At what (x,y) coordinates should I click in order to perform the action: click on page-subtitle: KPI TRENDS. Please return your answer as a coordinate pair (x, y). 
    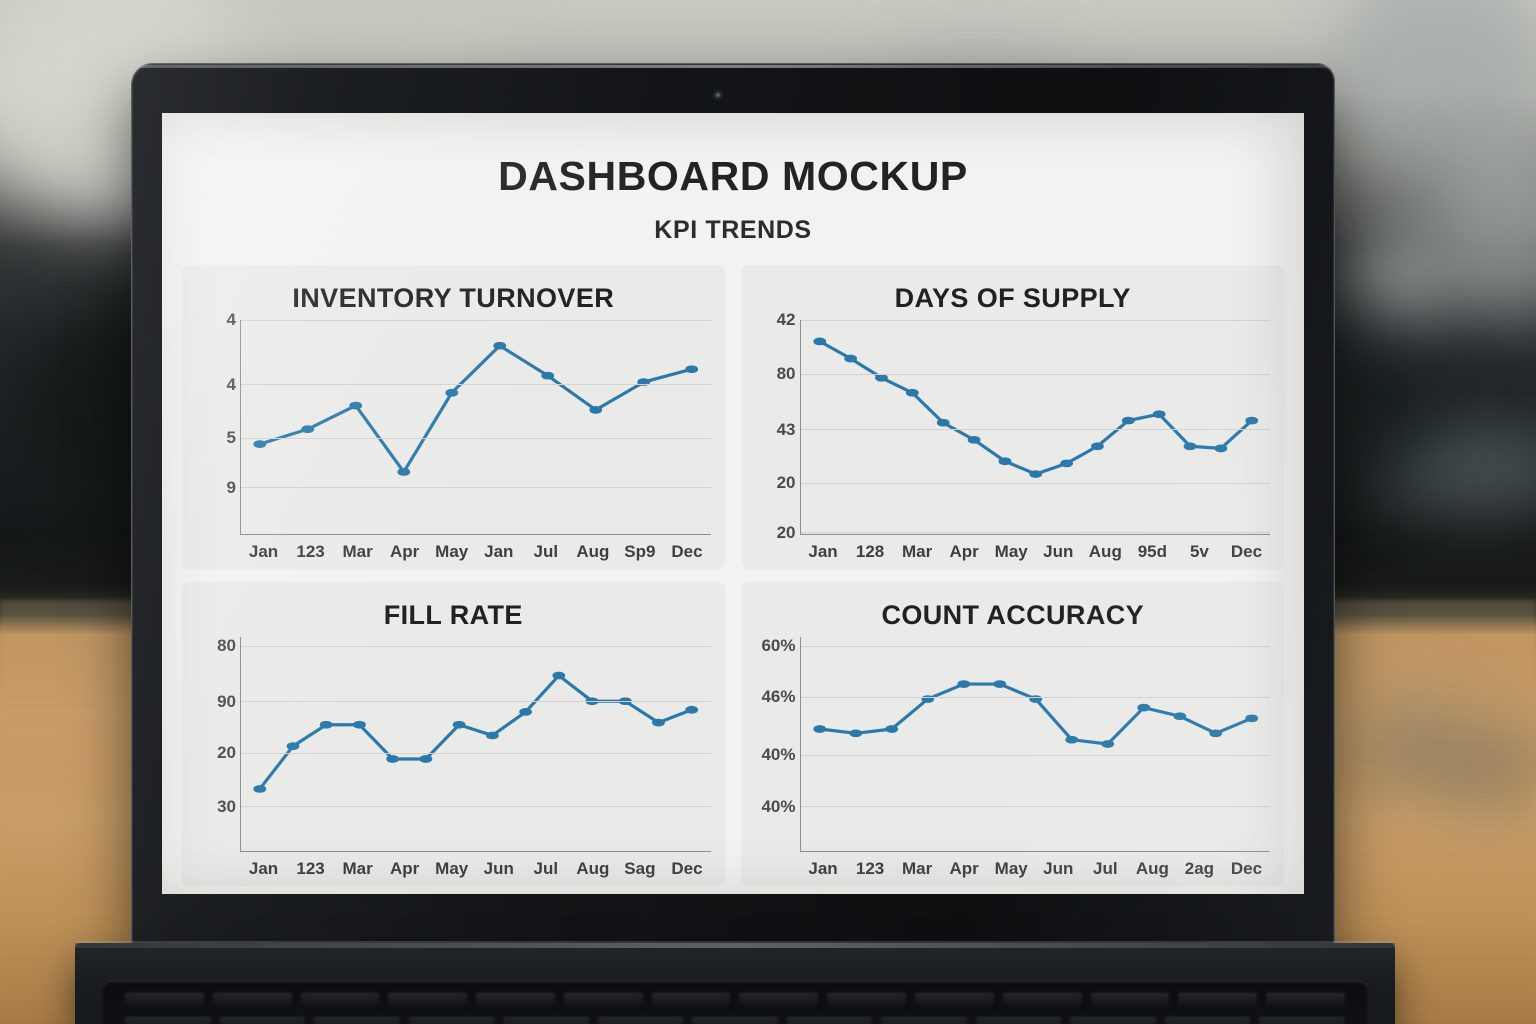
    Looking at the image, I should click on (733, 230).